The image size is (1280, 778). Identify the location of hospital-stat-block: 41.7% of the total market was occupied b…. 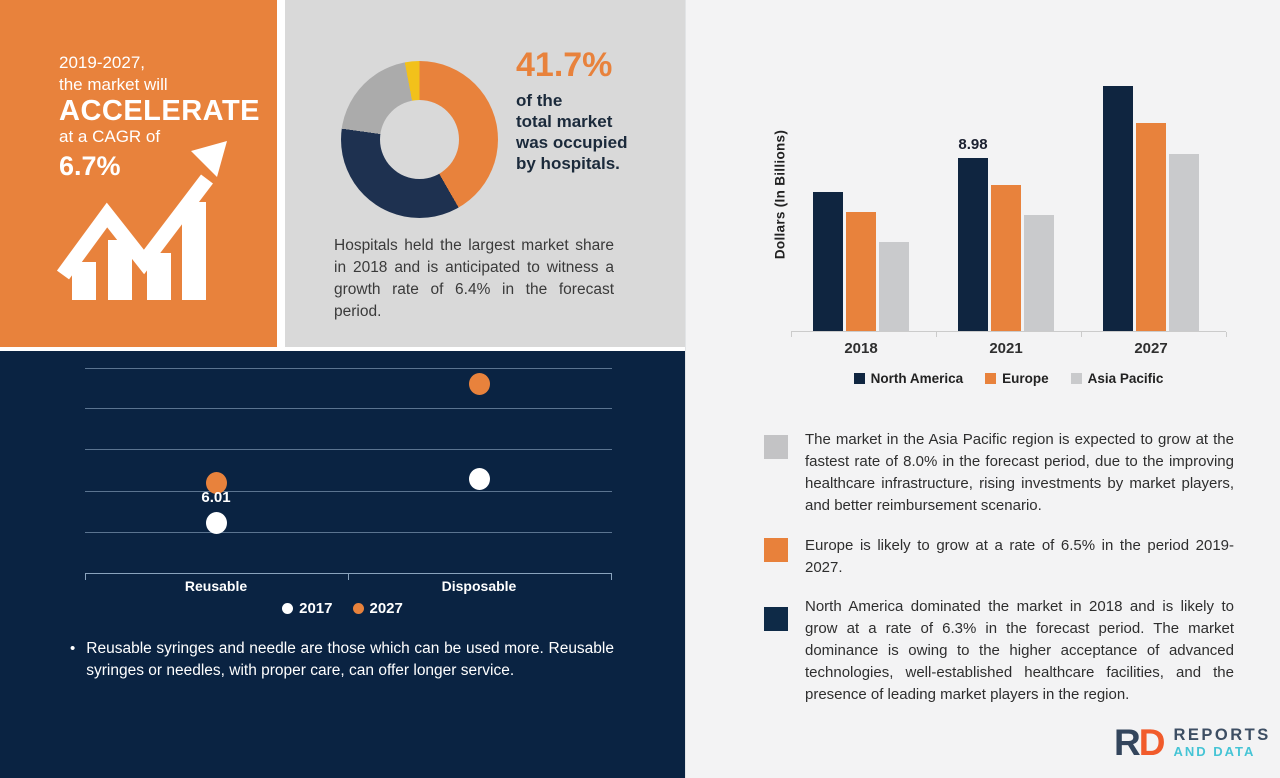
(596, 110).